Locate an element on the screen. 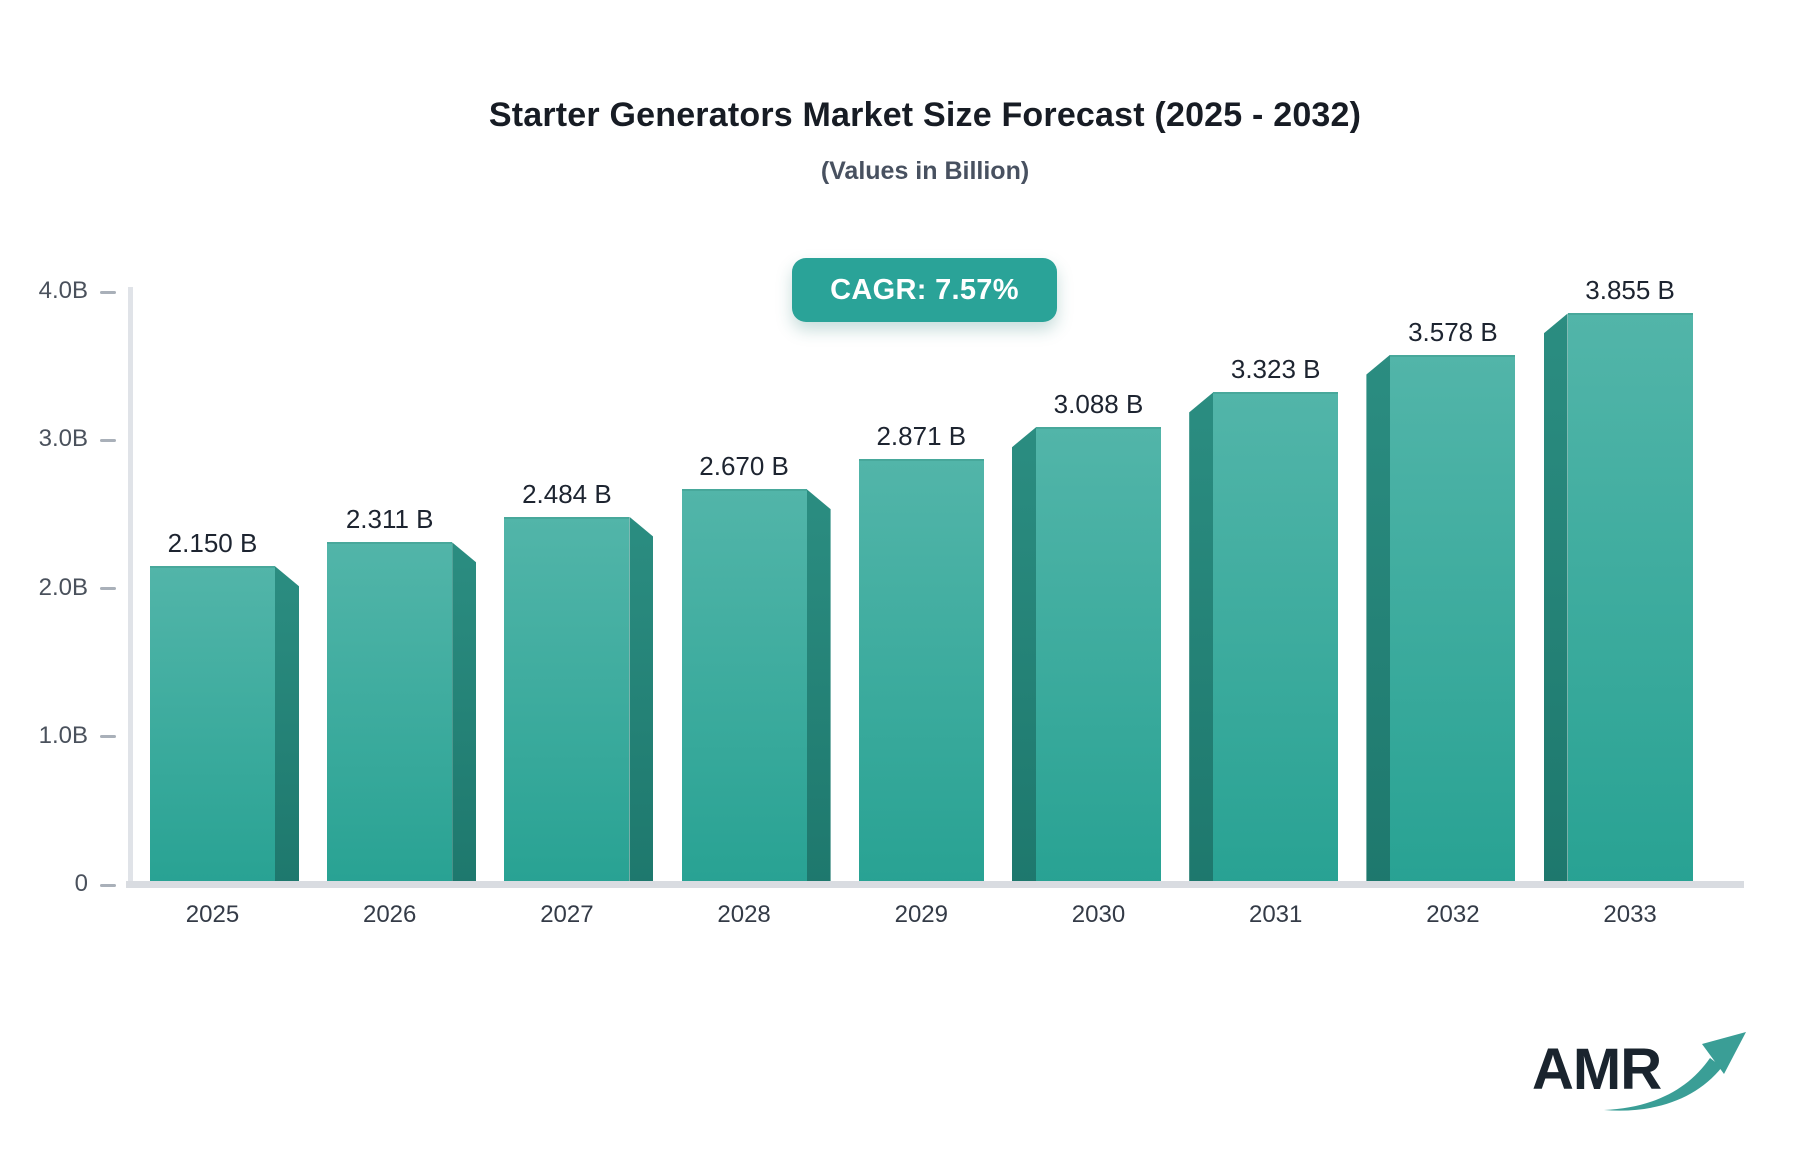  bar-value-label-2027: 2.484 B is located at coordinates (567, 493).